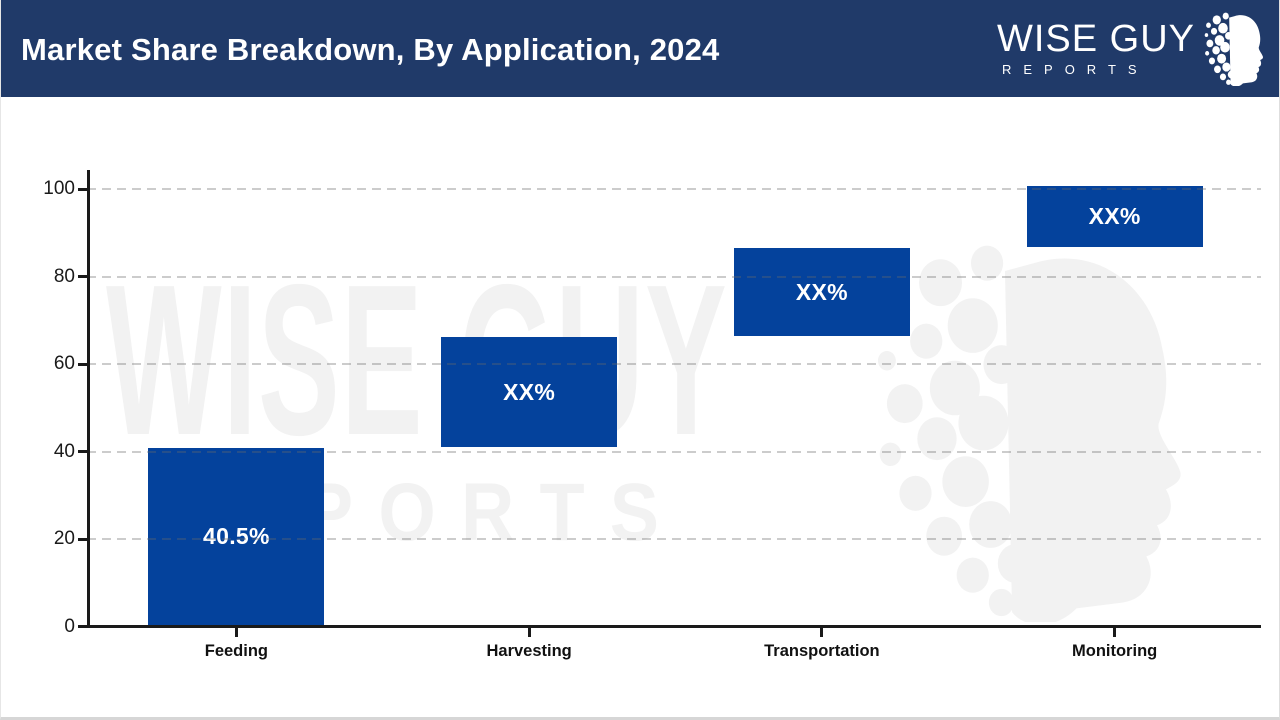 The image size is (1280, 720). What do you see at coordinates (1075, 69) in the screenshot?
I see `brand-subname: REPORTS` at bounding box center [1075, 69].